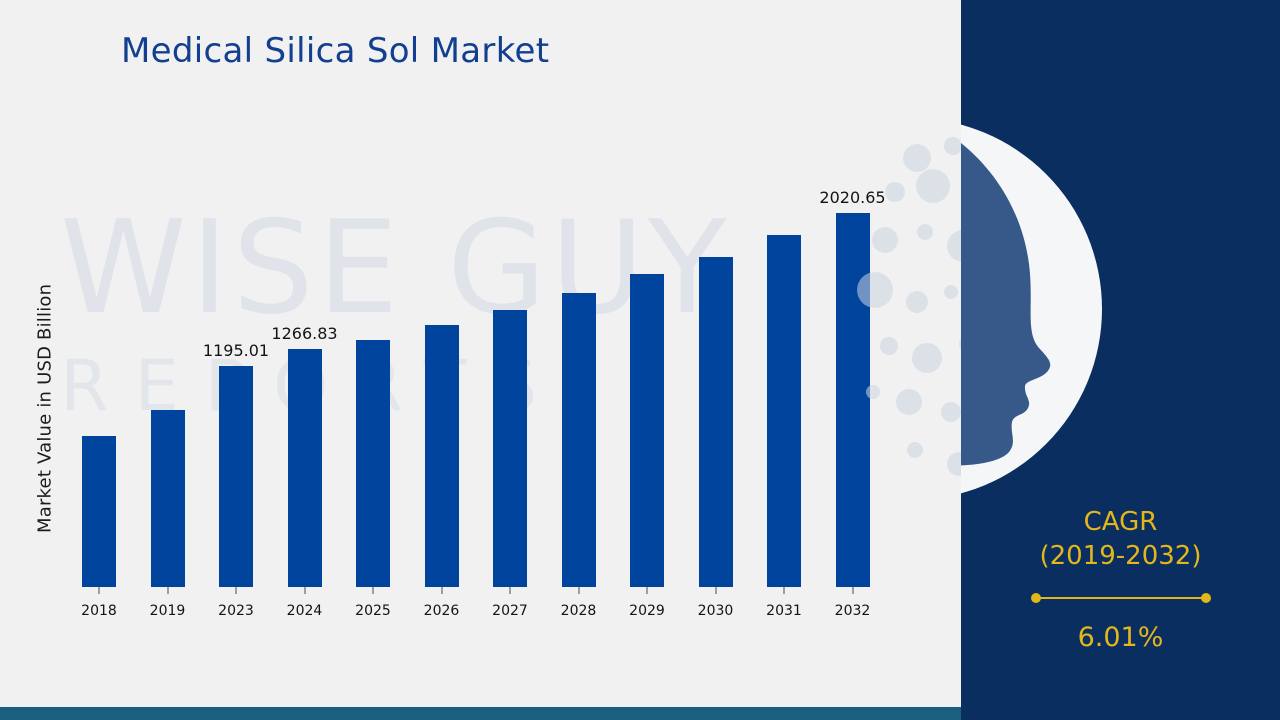 Image resolution: width=1280 pixels, height=720 pixels. Describe the element at coordinates (1120, 637) in the screenshot. I see `cagr-value: 6.01%` at that location.